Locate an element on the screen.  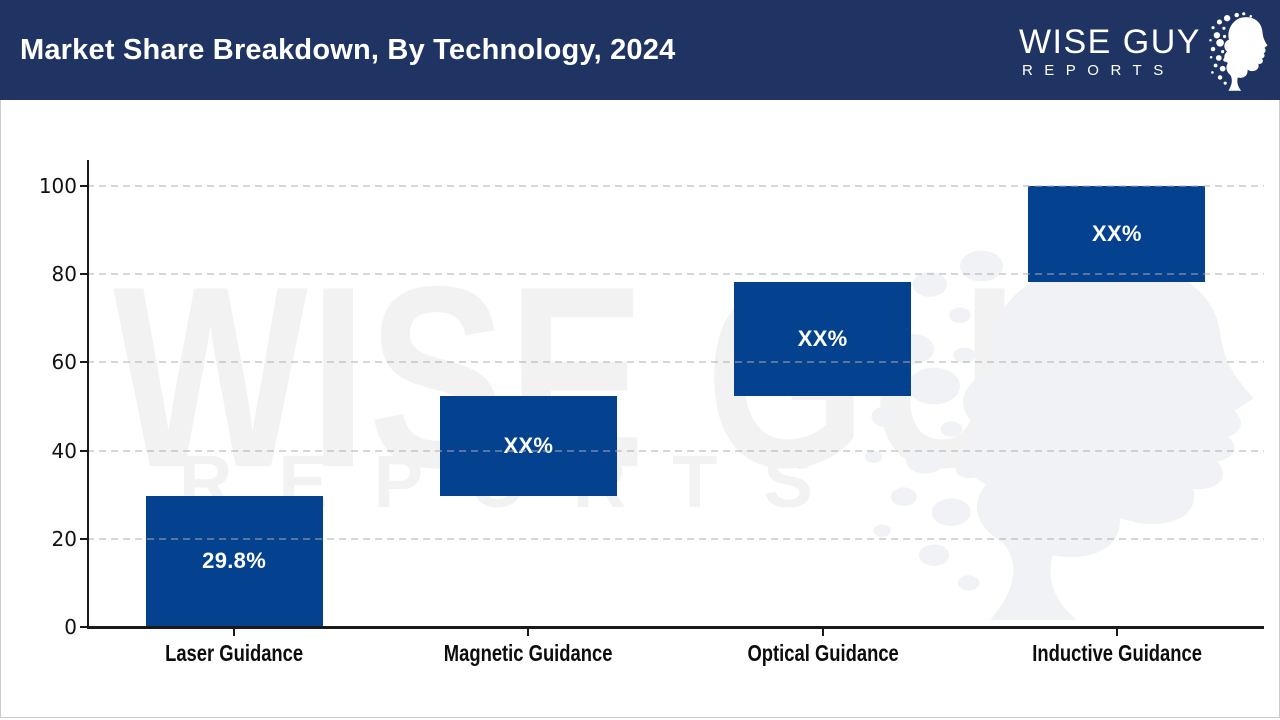
y-tick-label-100: 100 is located at coordinates (57, 186).